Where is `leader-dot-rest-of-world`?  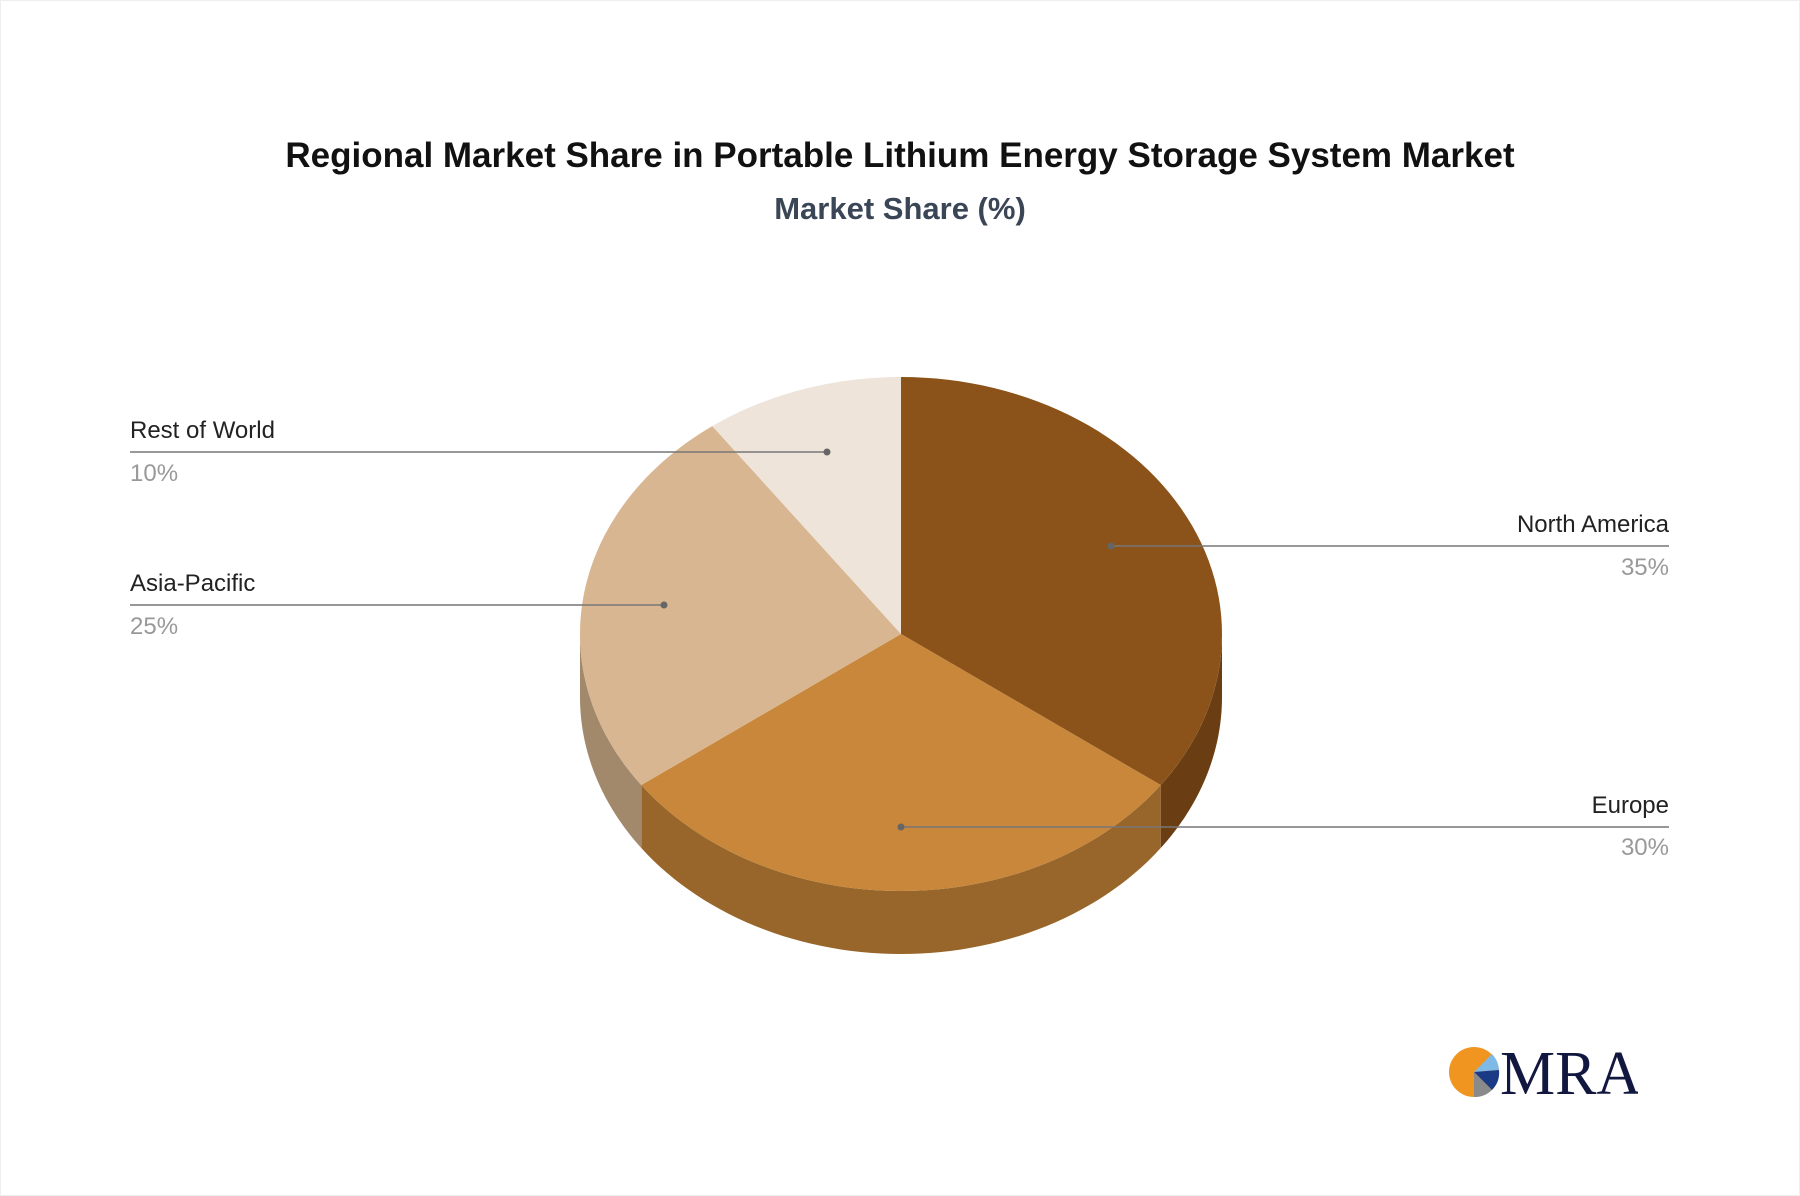 leader-dot-rest-of-world is located at coordinates (827, 452).